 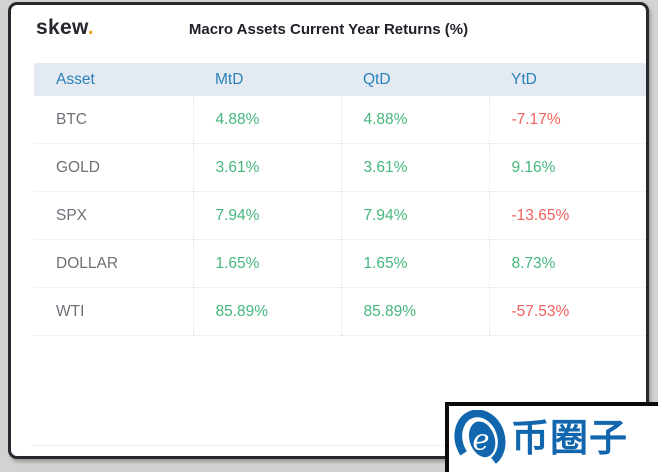 I want to click on faint-dotted-divider, so click(x=325, y=445).